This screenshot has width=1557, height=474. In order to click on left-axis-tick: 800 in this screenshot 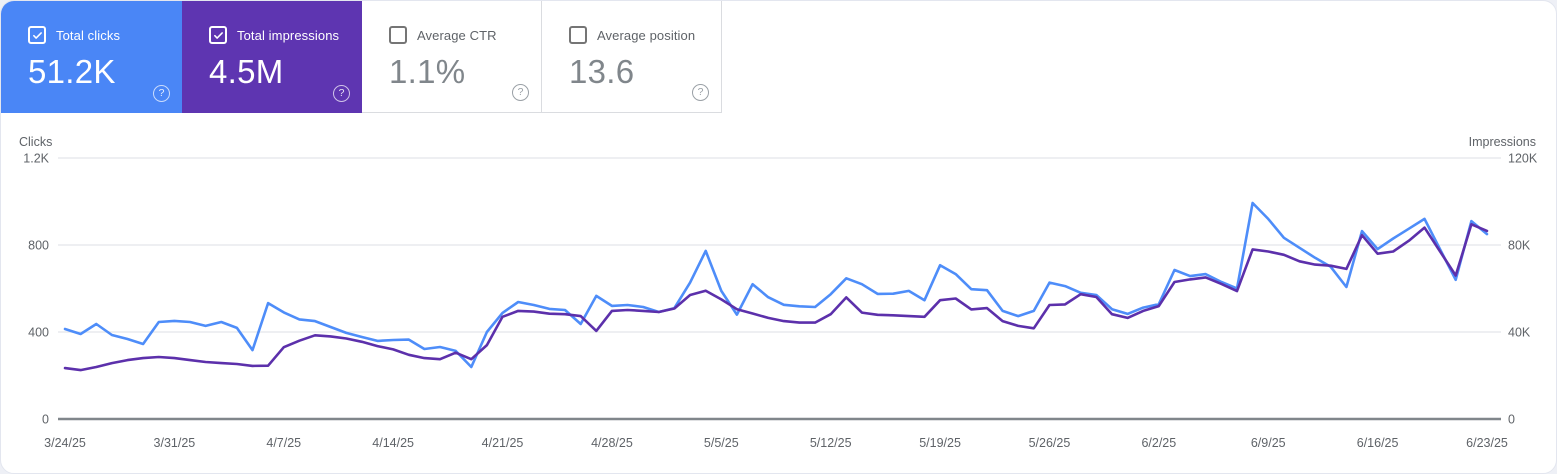, I will do `click(38, 246)`.